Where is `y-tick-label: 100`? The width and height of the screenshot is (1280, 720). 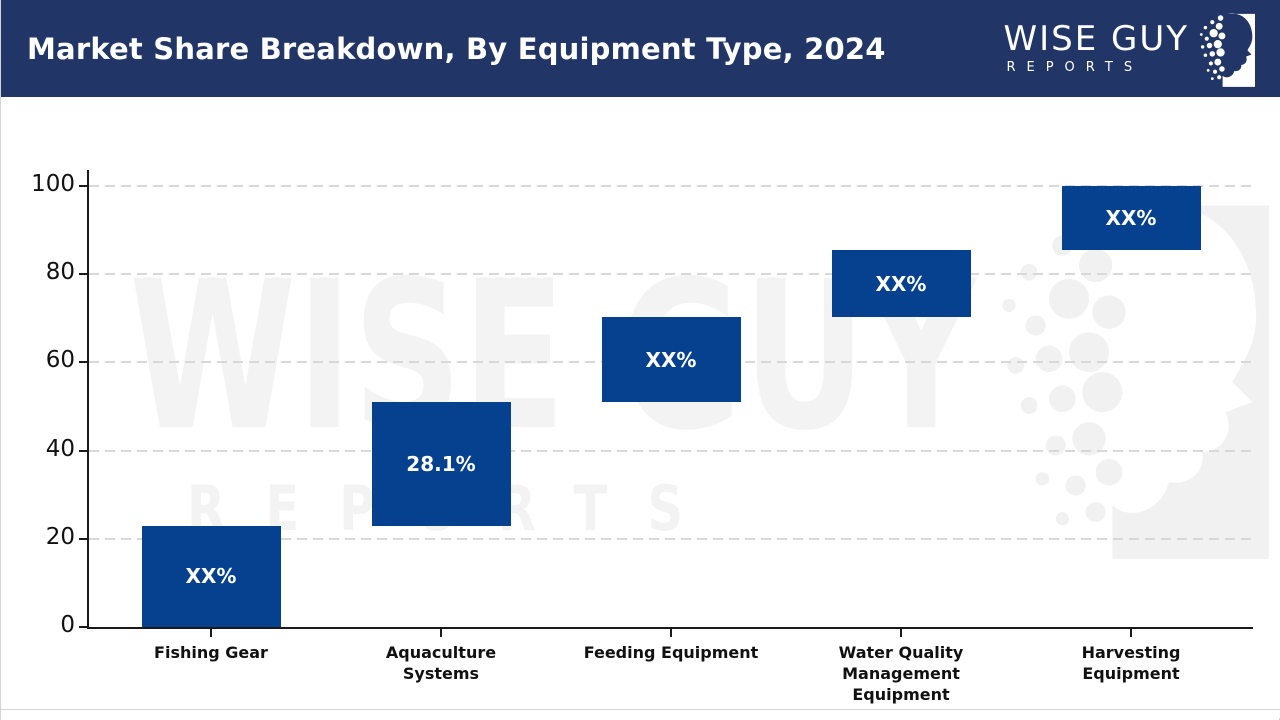 y-tick-label: 100 is located at coordinates (53, 184).